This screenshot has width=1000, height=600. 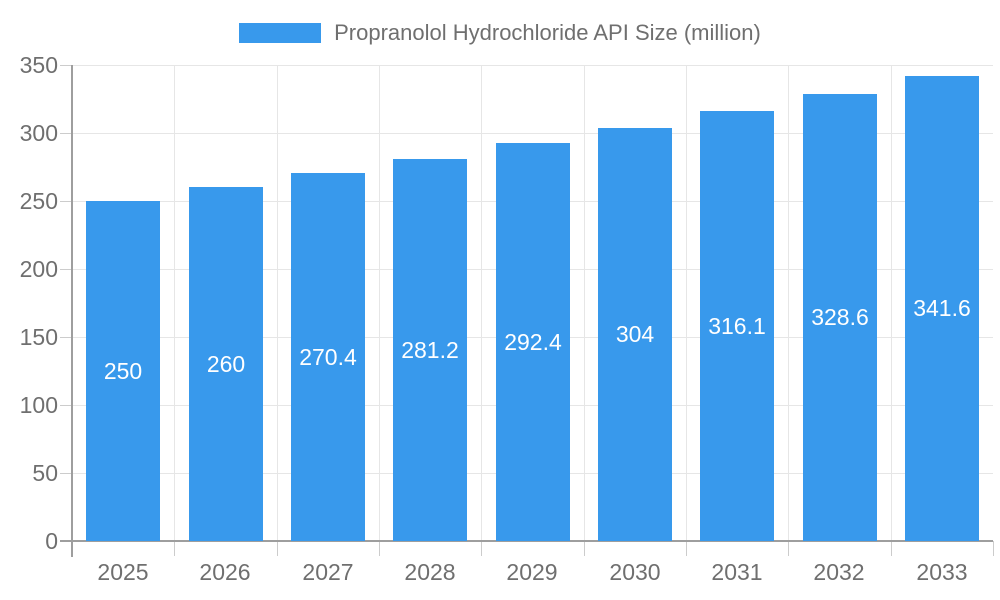 I want to click on x-axis-label-2025: 2025, so click(x=123, y=572).